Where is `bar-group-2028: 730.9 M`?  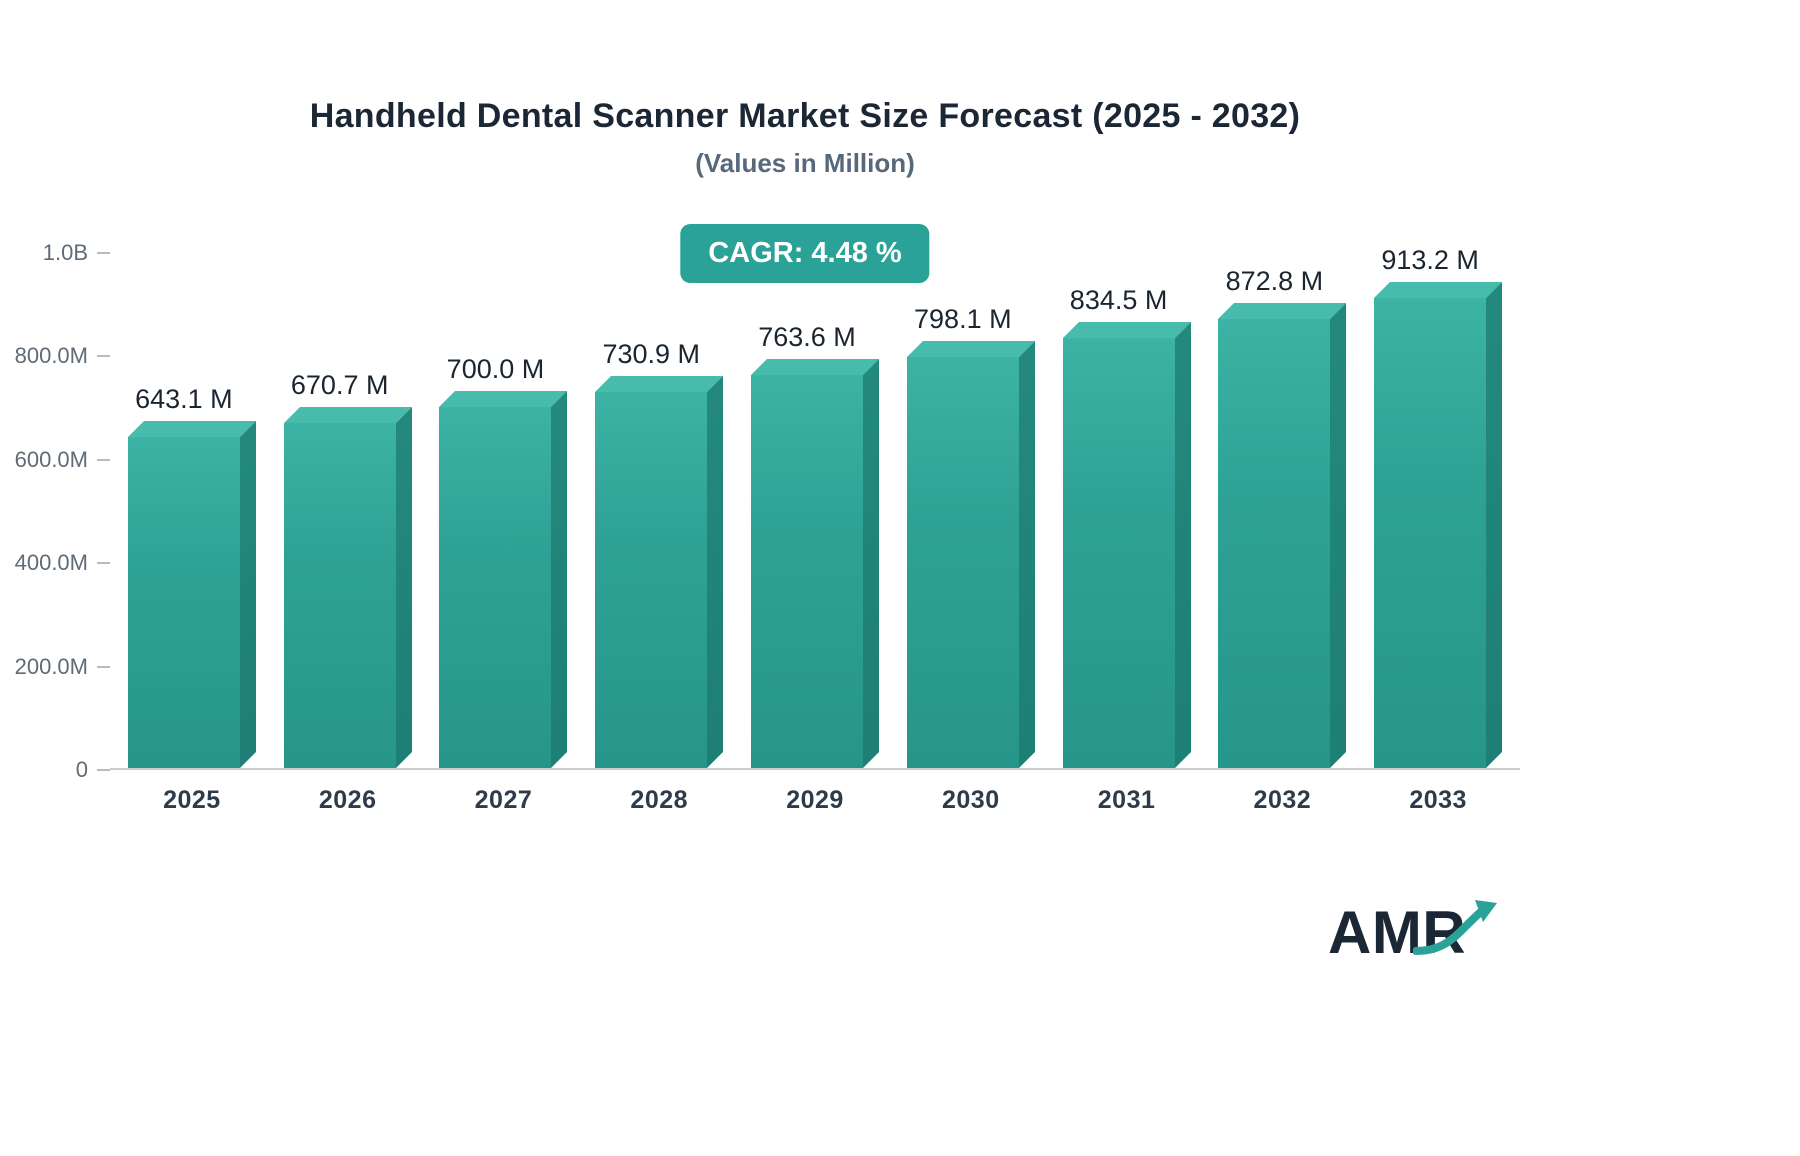 bar-group-2028: 730.9 M is located at coordinates (659, 553).